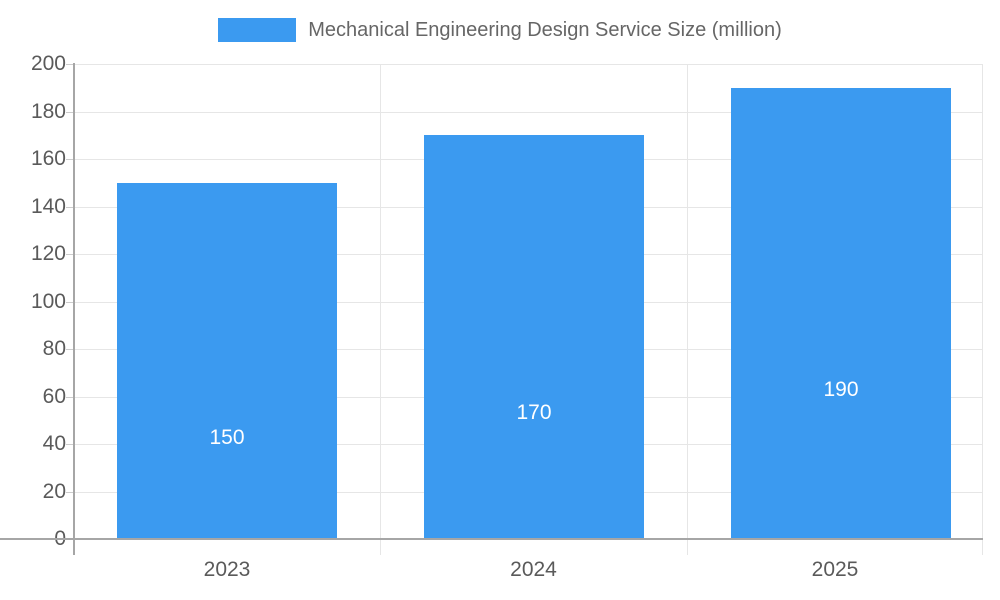  I want to click on y-axis-tick-label: 200, so click(48, 63).